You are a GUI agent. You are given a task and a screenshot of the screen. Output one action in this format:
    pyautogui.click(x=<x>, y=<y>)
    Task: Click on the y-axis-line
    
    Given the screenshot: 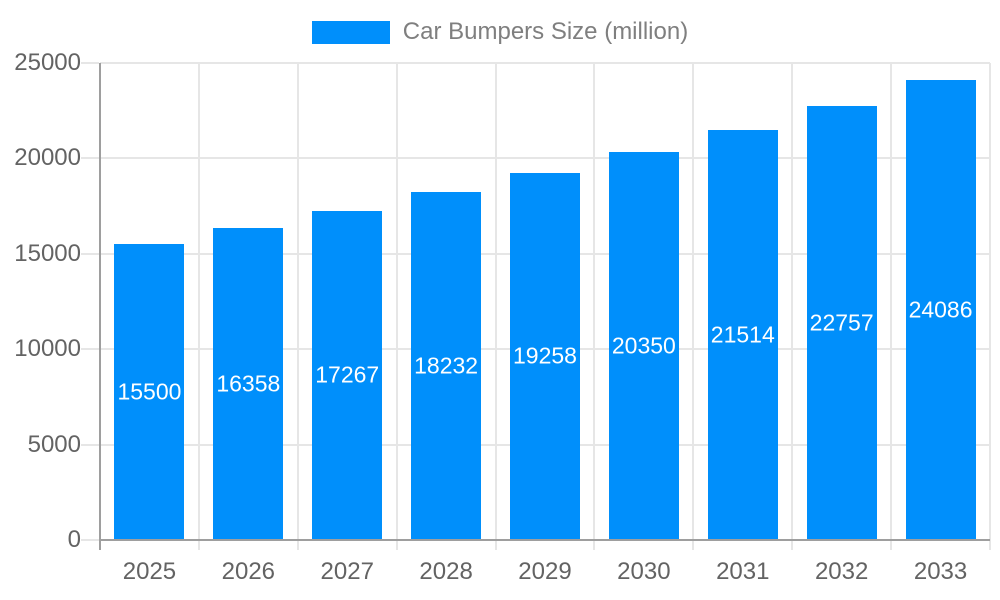 What is the action you would take?
    pyautogui.click(x=100, y=306)
    